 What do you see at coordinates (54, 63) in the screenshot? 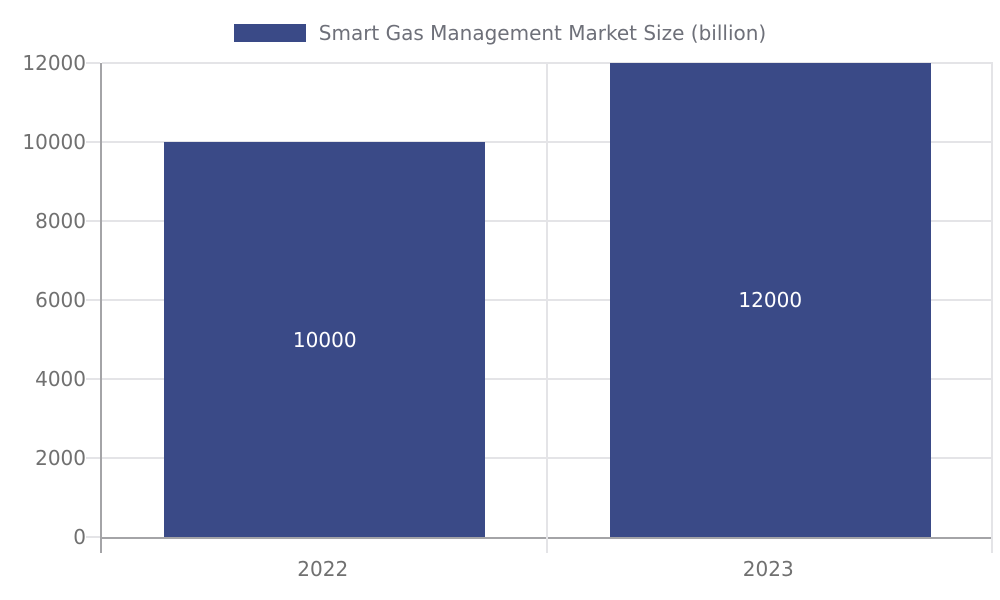
I see `y-axis-label: 12000` at bounding box center [54, 63].